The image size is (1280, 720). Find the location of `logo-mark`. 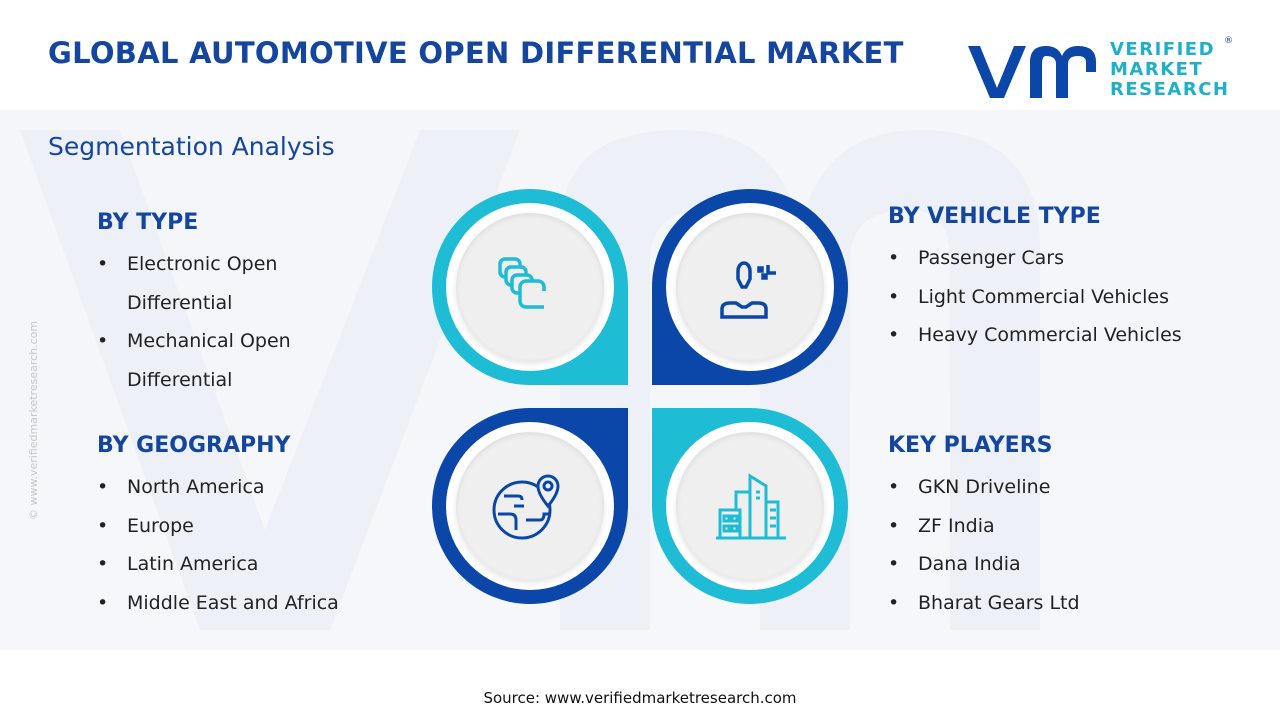

logo-mark is located at coordinates (1032, 72).